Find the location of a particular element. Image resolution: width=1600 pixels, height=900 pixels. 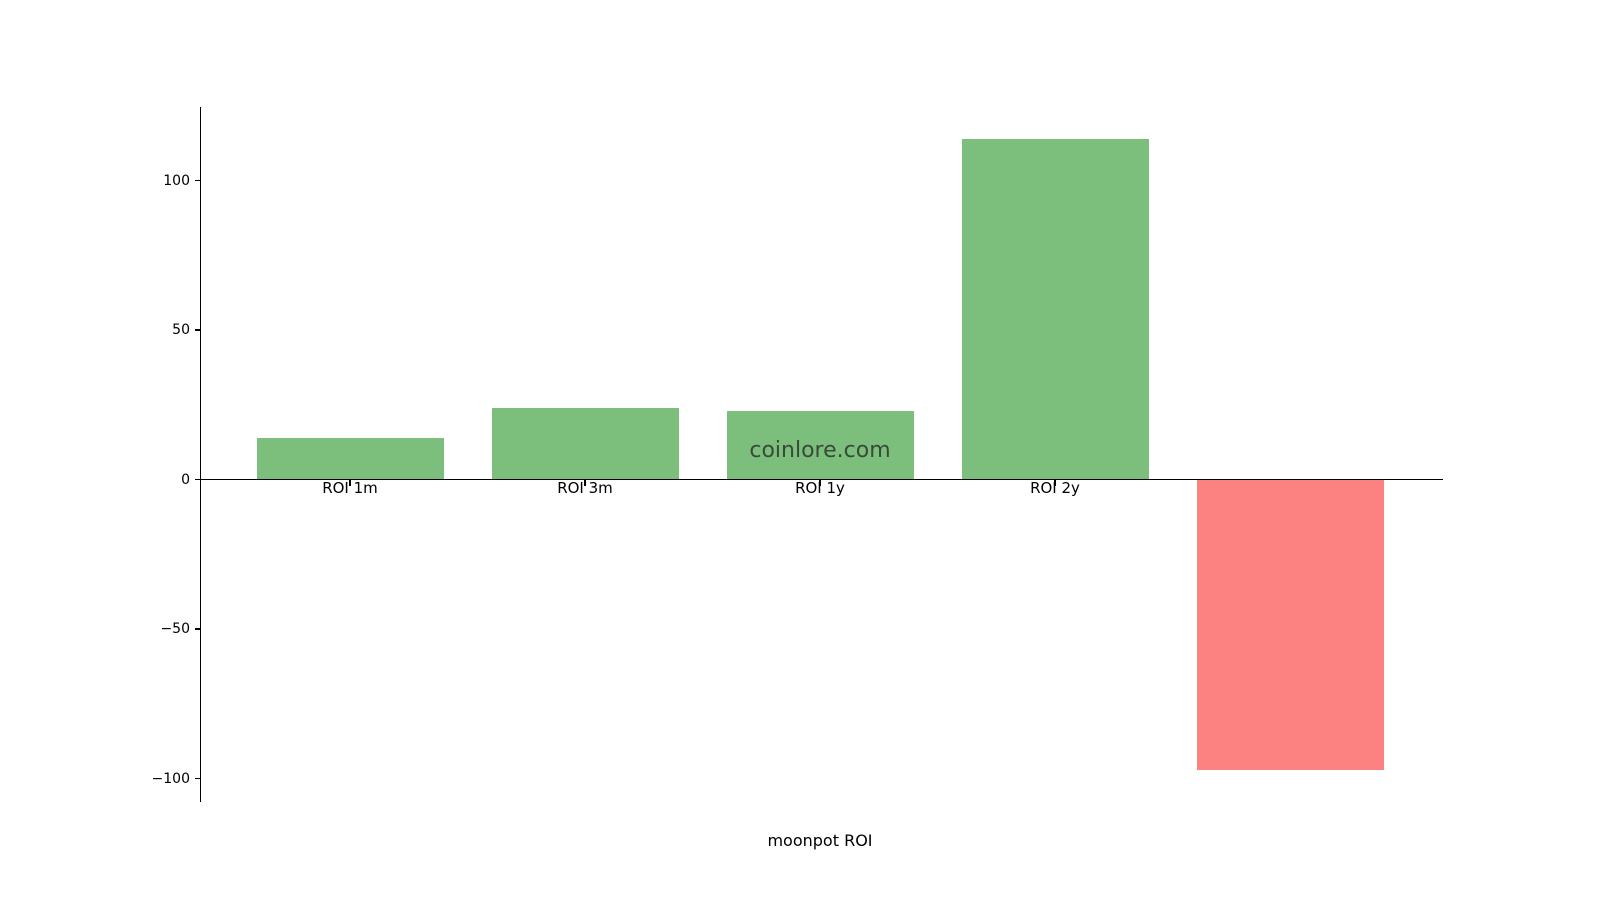

x-tick-label: ROI 2y is located at coordinates (1055, 488).